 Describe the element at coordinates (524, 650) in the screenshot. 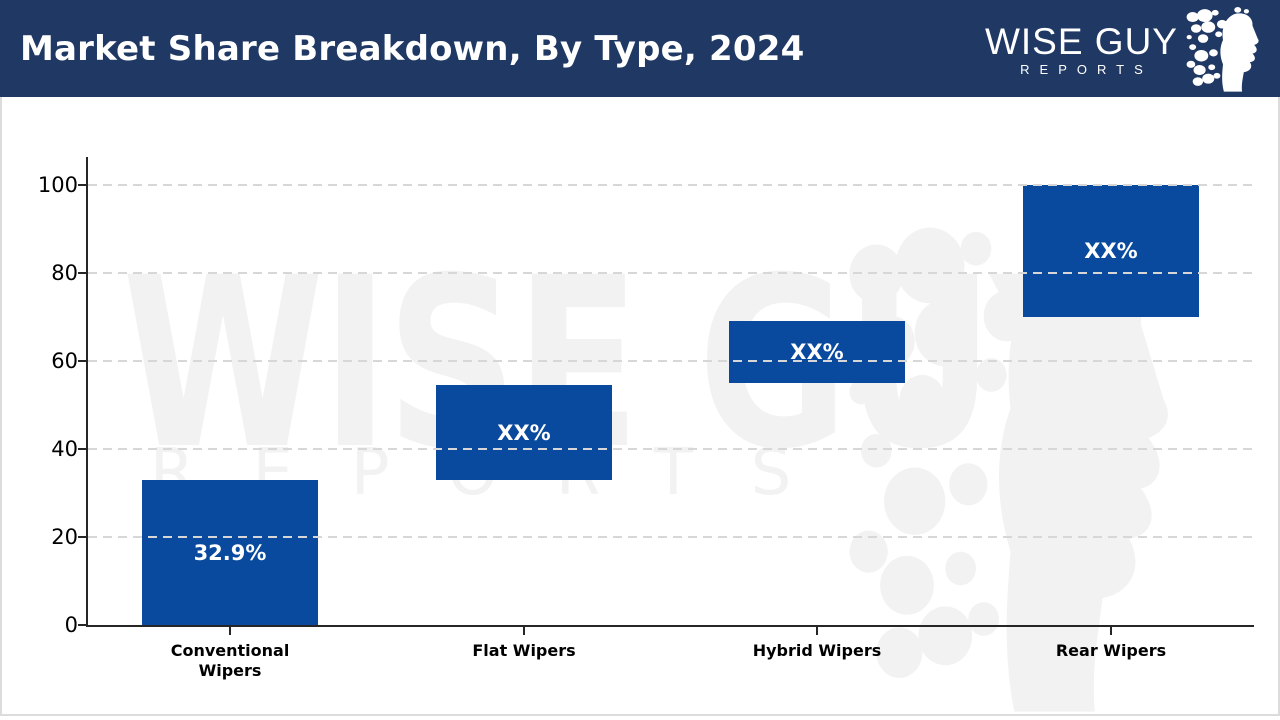

I see `x-category-label: Flat Wipers` at that location.